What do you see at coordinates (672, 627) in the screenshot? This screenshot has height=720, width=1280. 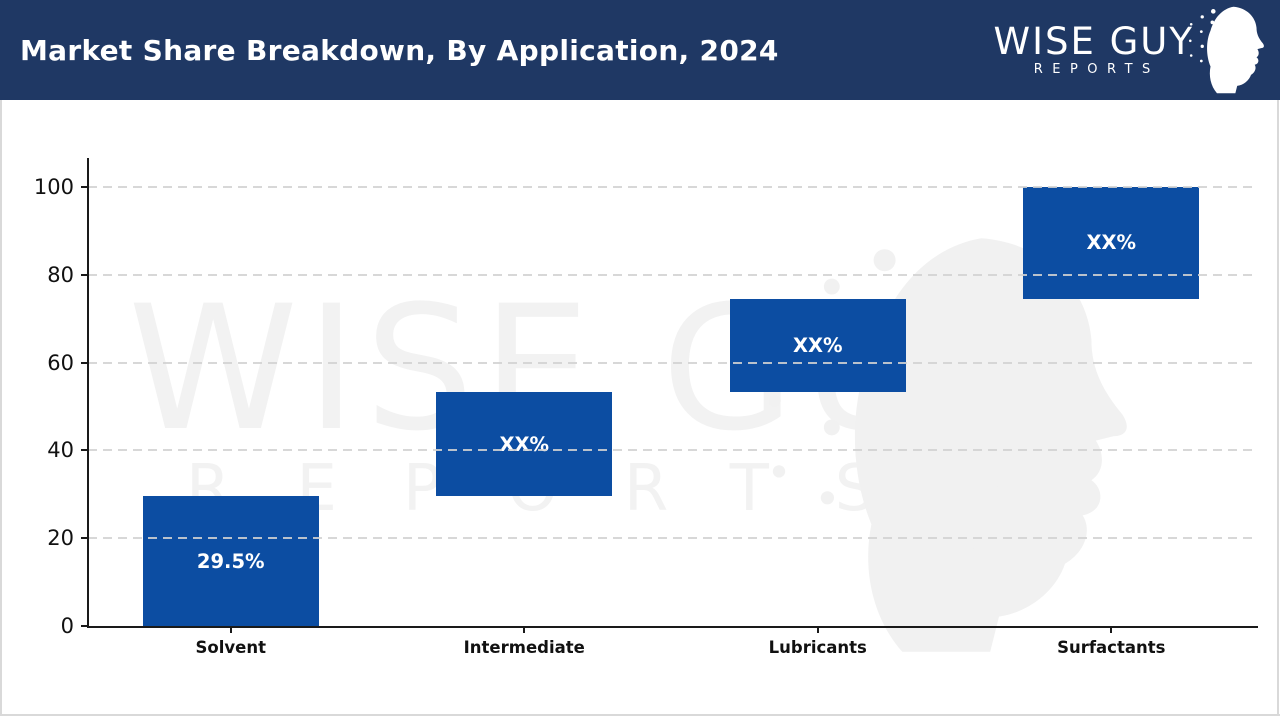 I see `x-axis-line` at bounding box center [672, 627].